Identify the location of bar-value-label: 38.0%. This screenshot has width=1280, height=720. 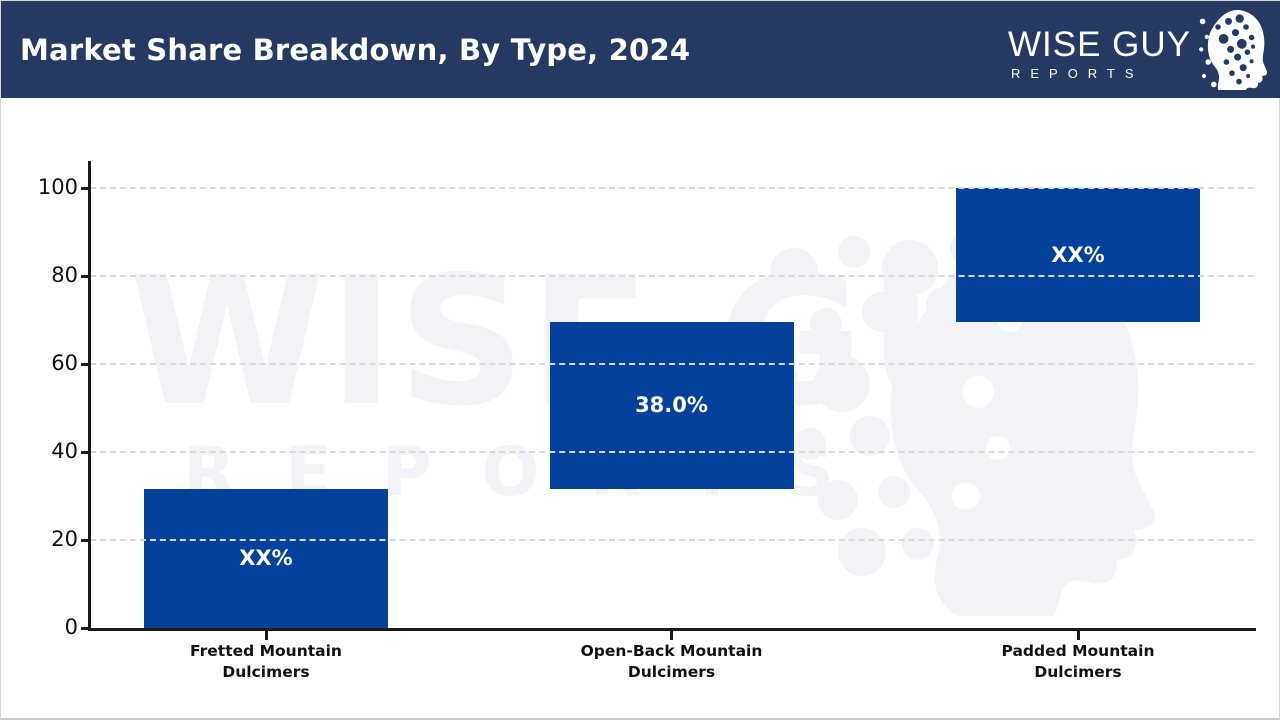
(671, 405).